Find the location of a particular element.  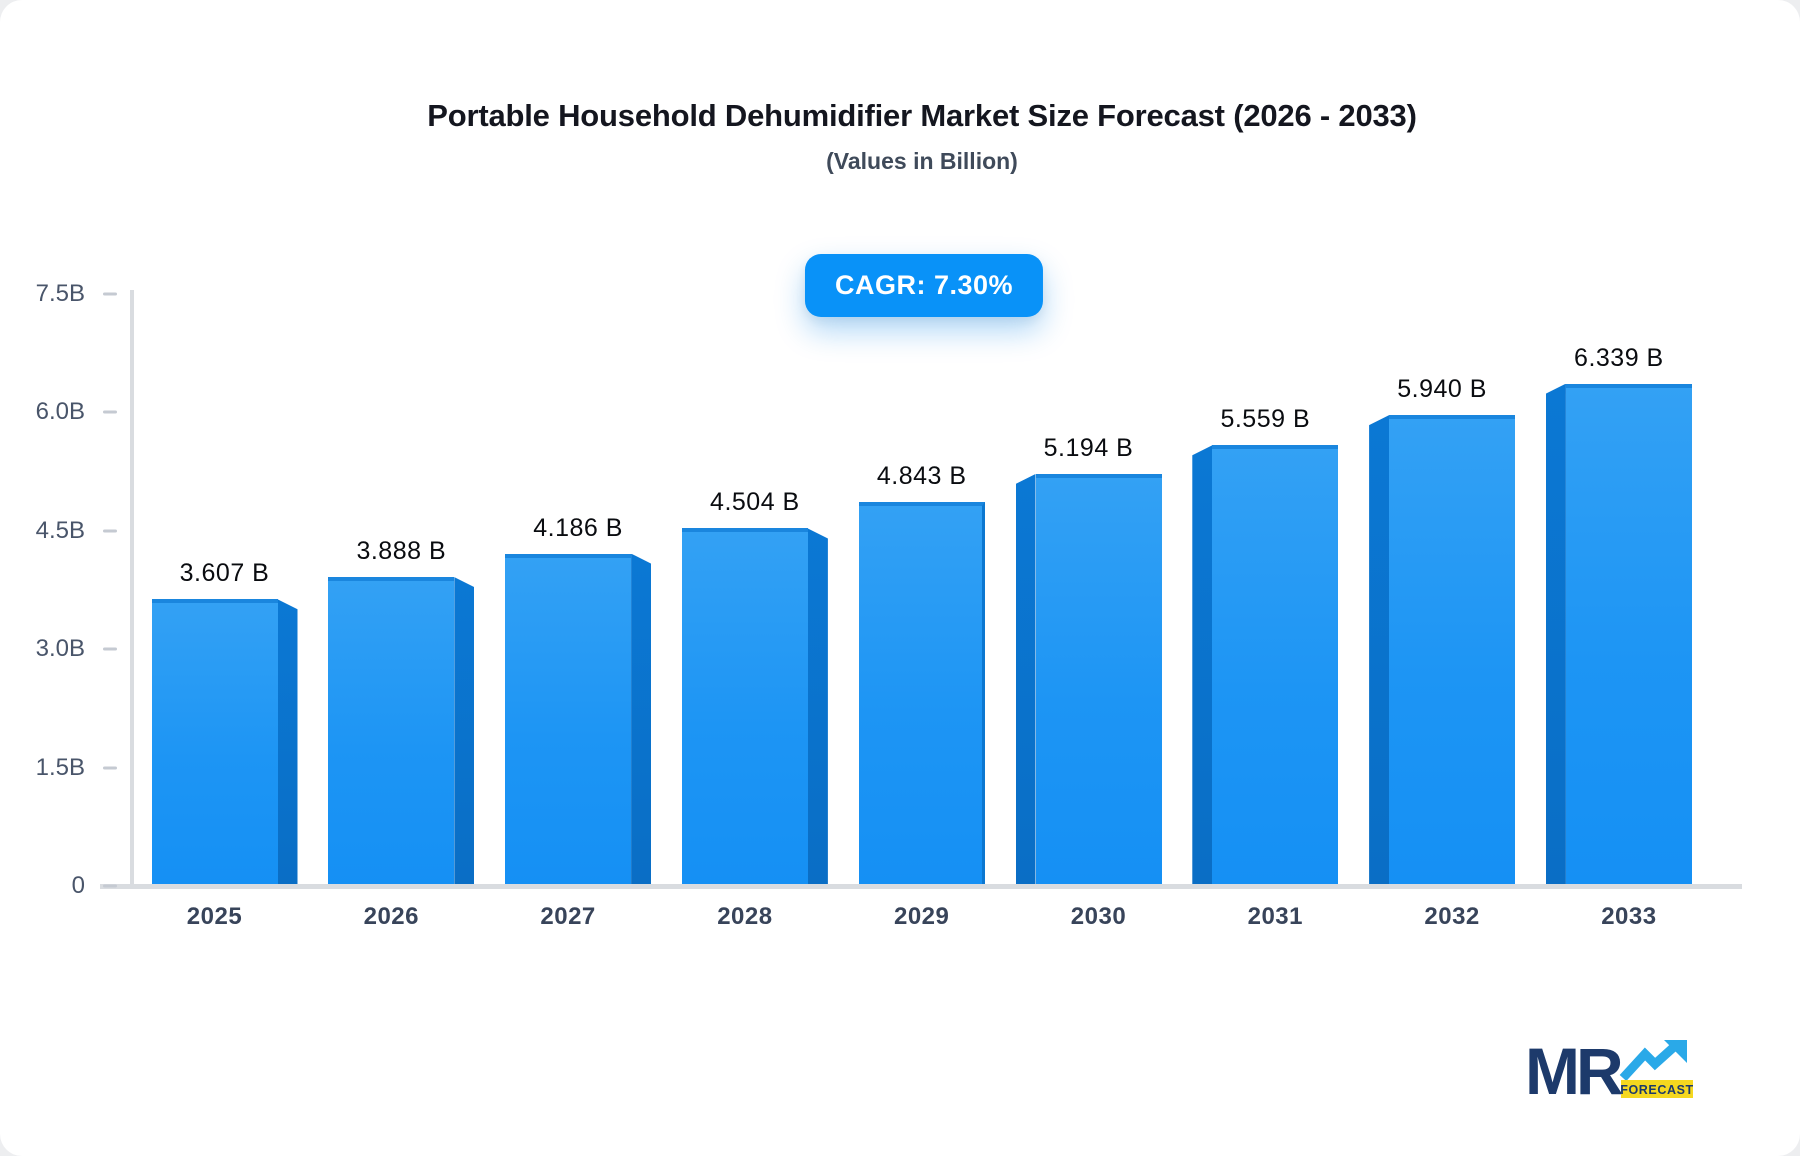

logo-forecast-box is located at coordinates (1657, 1089).